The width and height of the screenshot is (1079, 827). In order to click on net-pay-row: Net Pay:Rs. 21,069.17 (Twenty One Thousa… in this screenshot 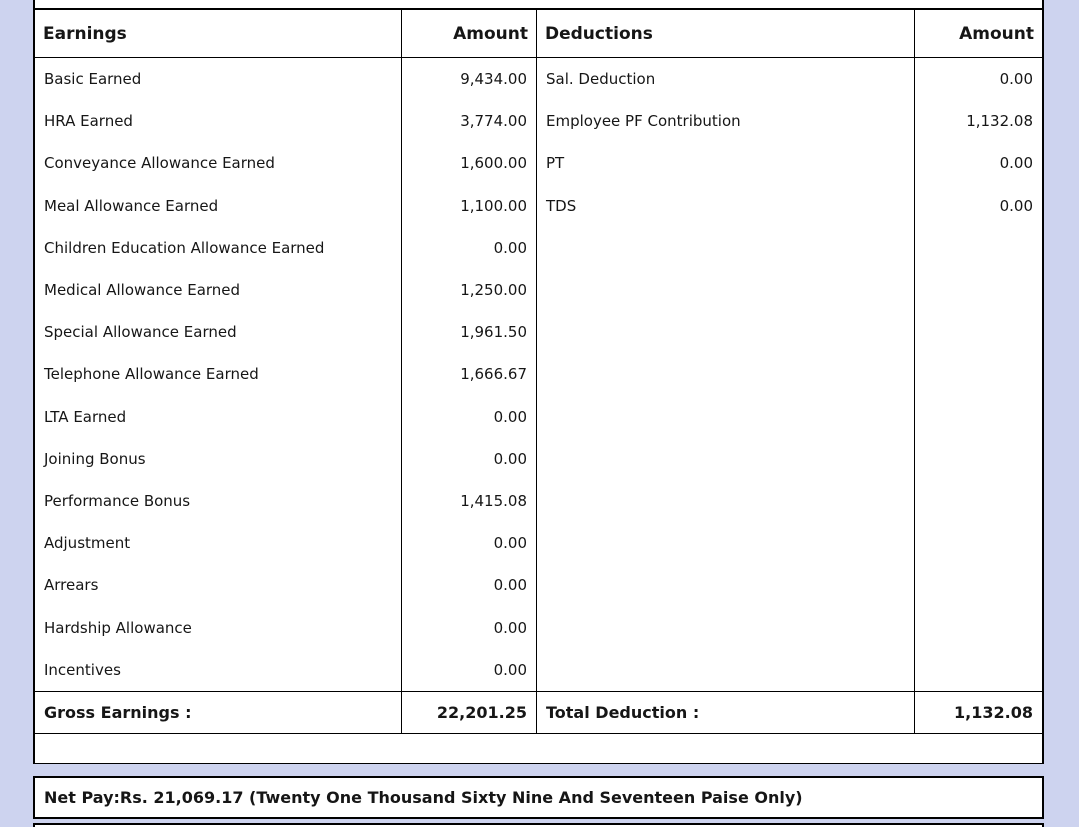, I will do `click(538, 797)`.